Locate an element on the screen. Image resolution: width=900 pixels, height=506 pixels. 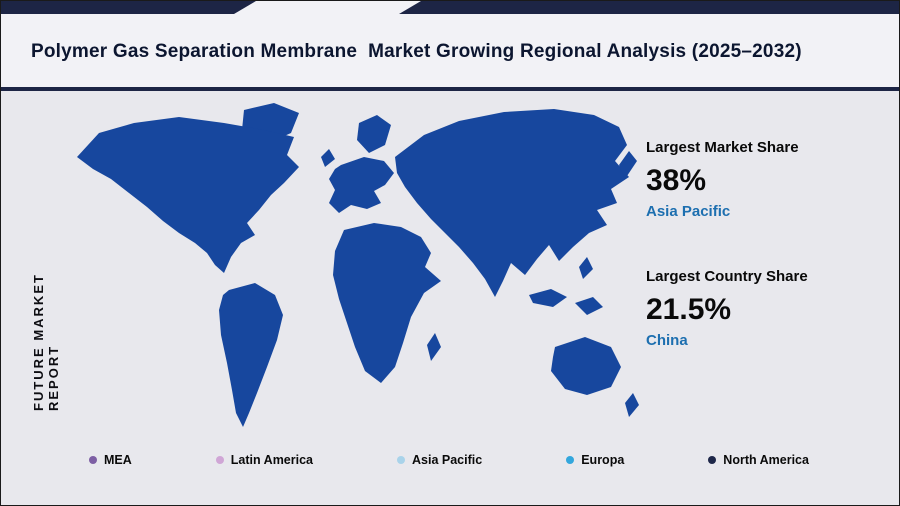
top-left-accent-bar is located at coordinates (128, 7).